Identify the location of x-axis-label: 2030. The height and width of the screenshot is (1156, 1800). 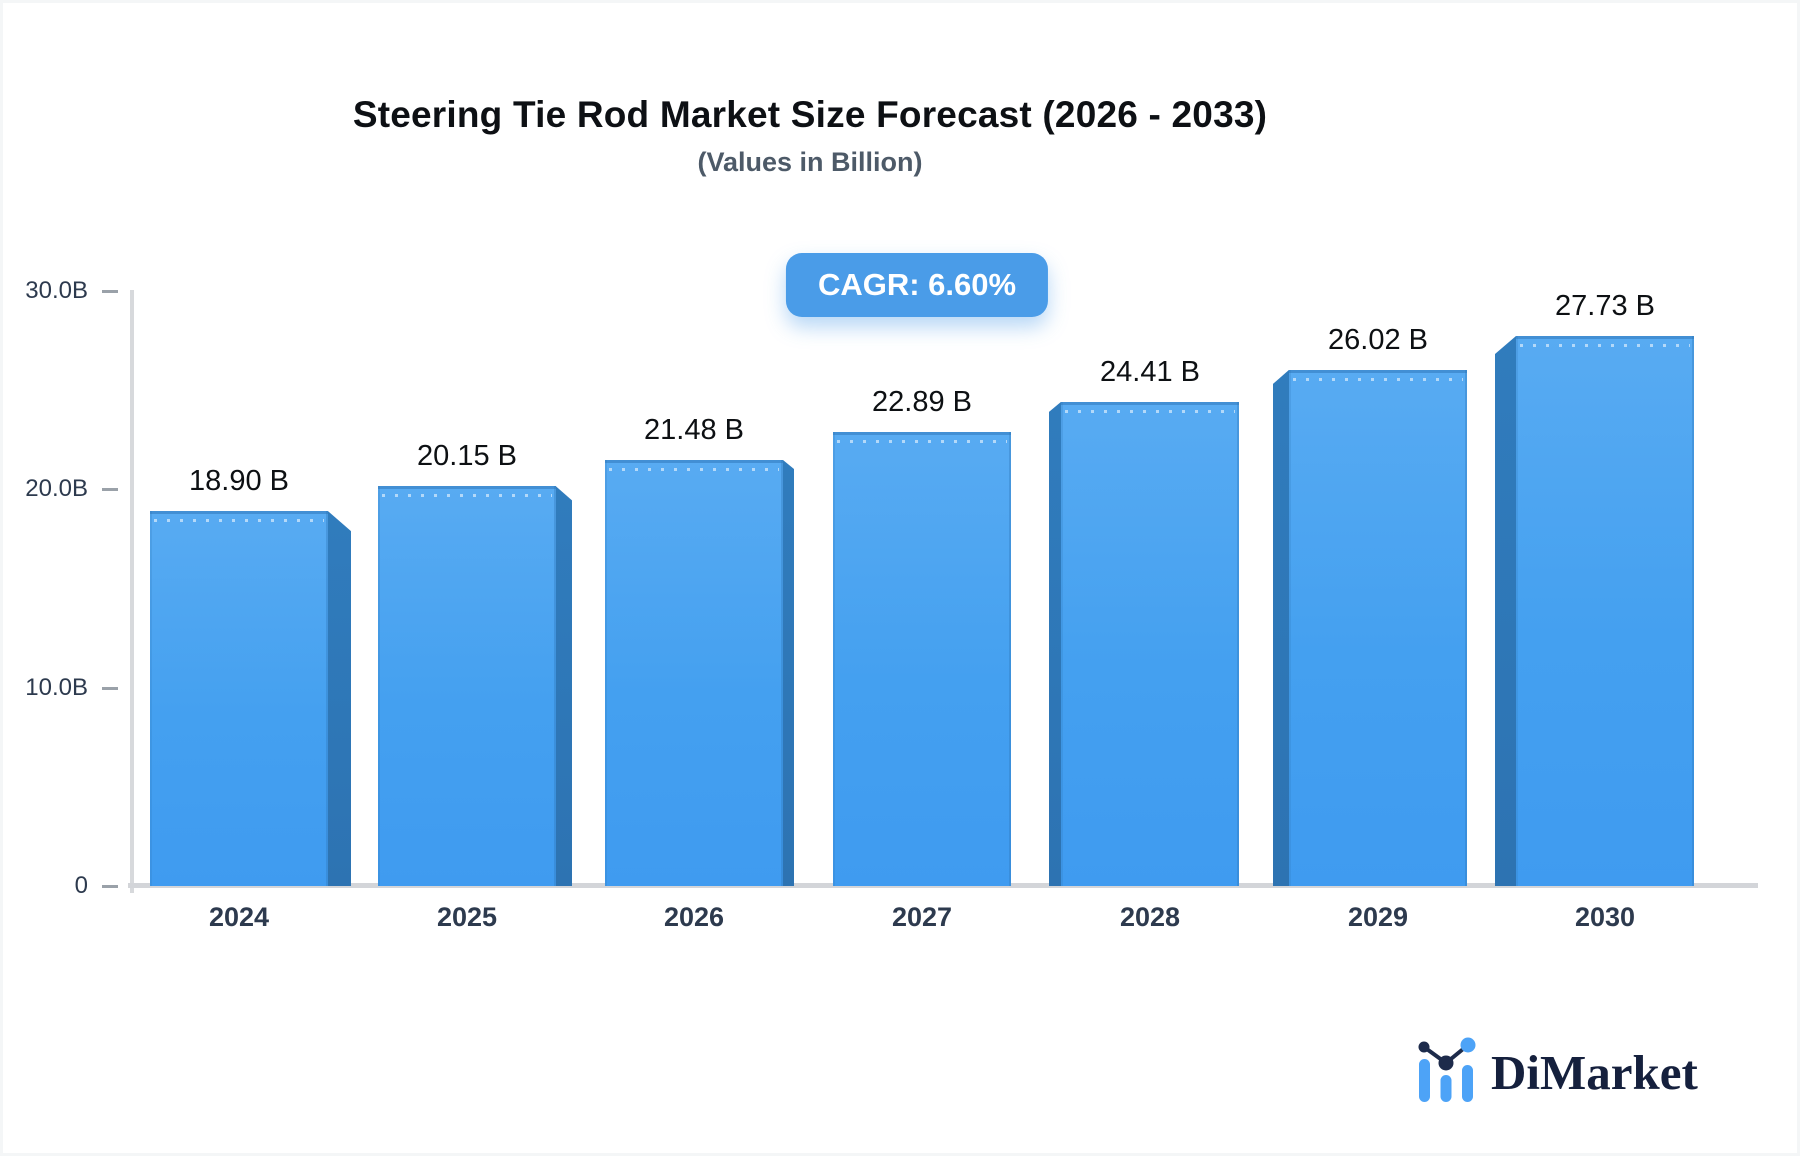
(1605, 917).